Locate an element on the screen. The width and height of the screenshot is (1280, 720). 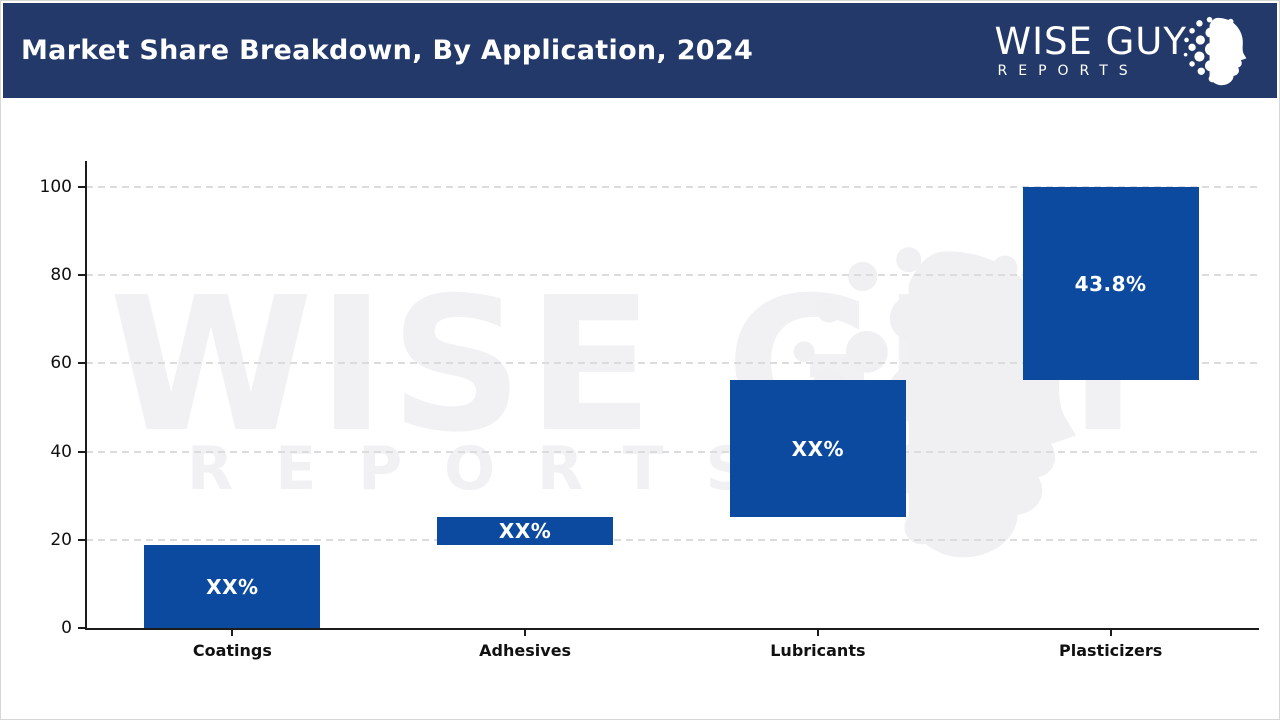
x-tick-coatings is located at coordinates (232, 633).